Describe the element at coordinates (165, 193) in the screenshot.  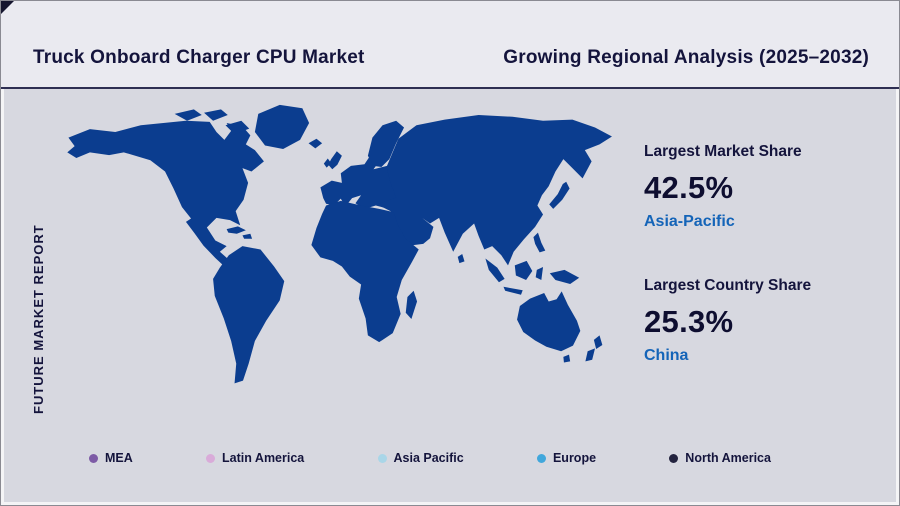
I see `landmass-north-america` at that location.